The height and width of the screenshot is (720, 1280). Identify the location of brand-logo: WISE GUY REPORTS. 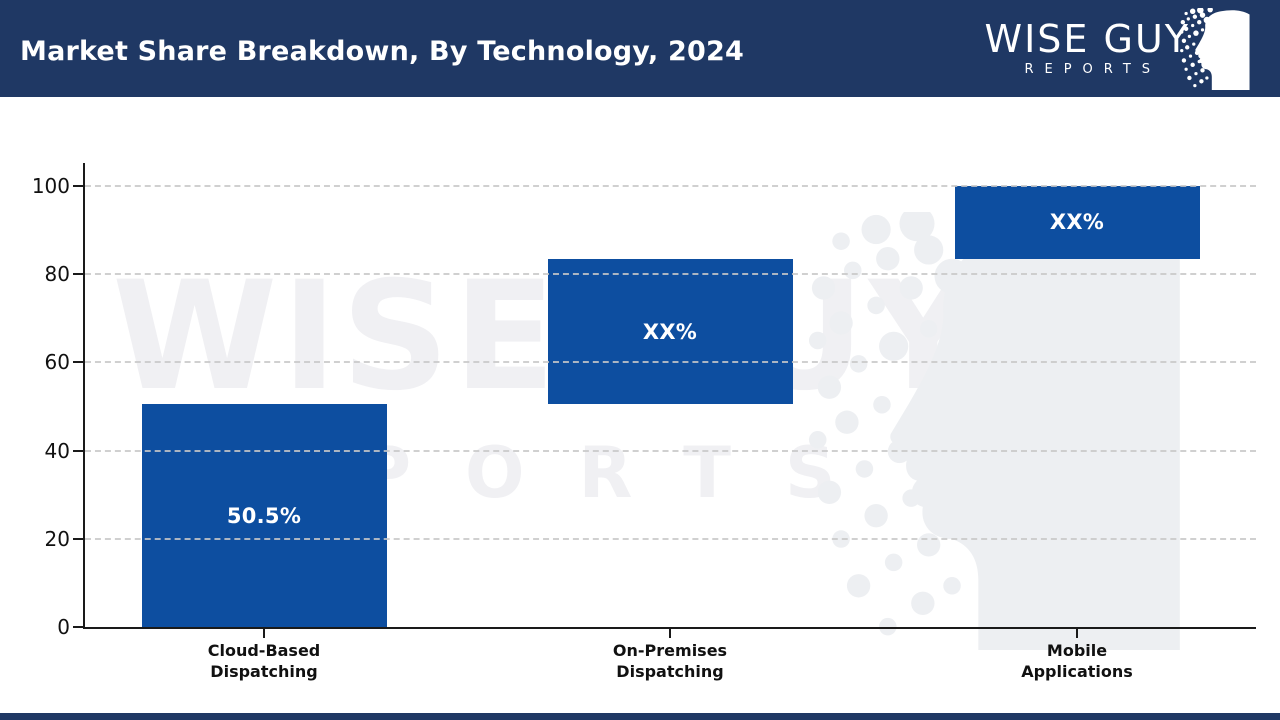
(1120, 48).